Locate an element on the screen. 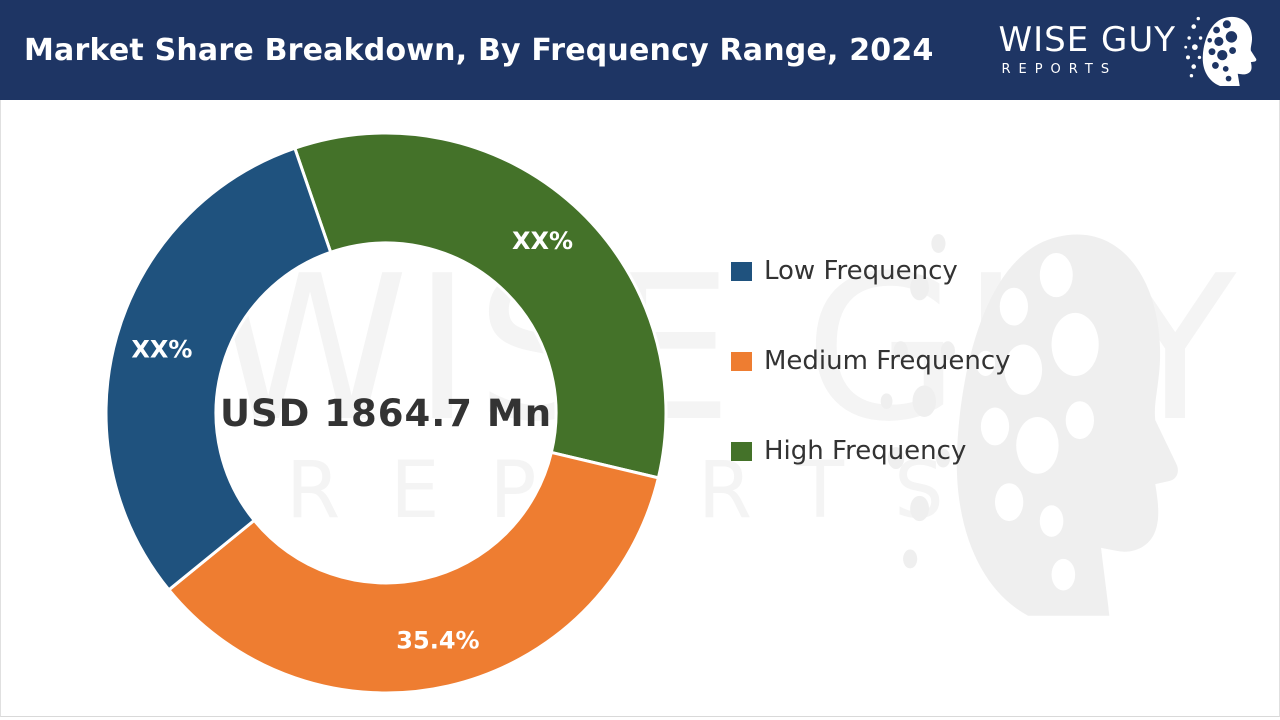  donut-slice-medium-frequency is located at coordinates (413, 572).